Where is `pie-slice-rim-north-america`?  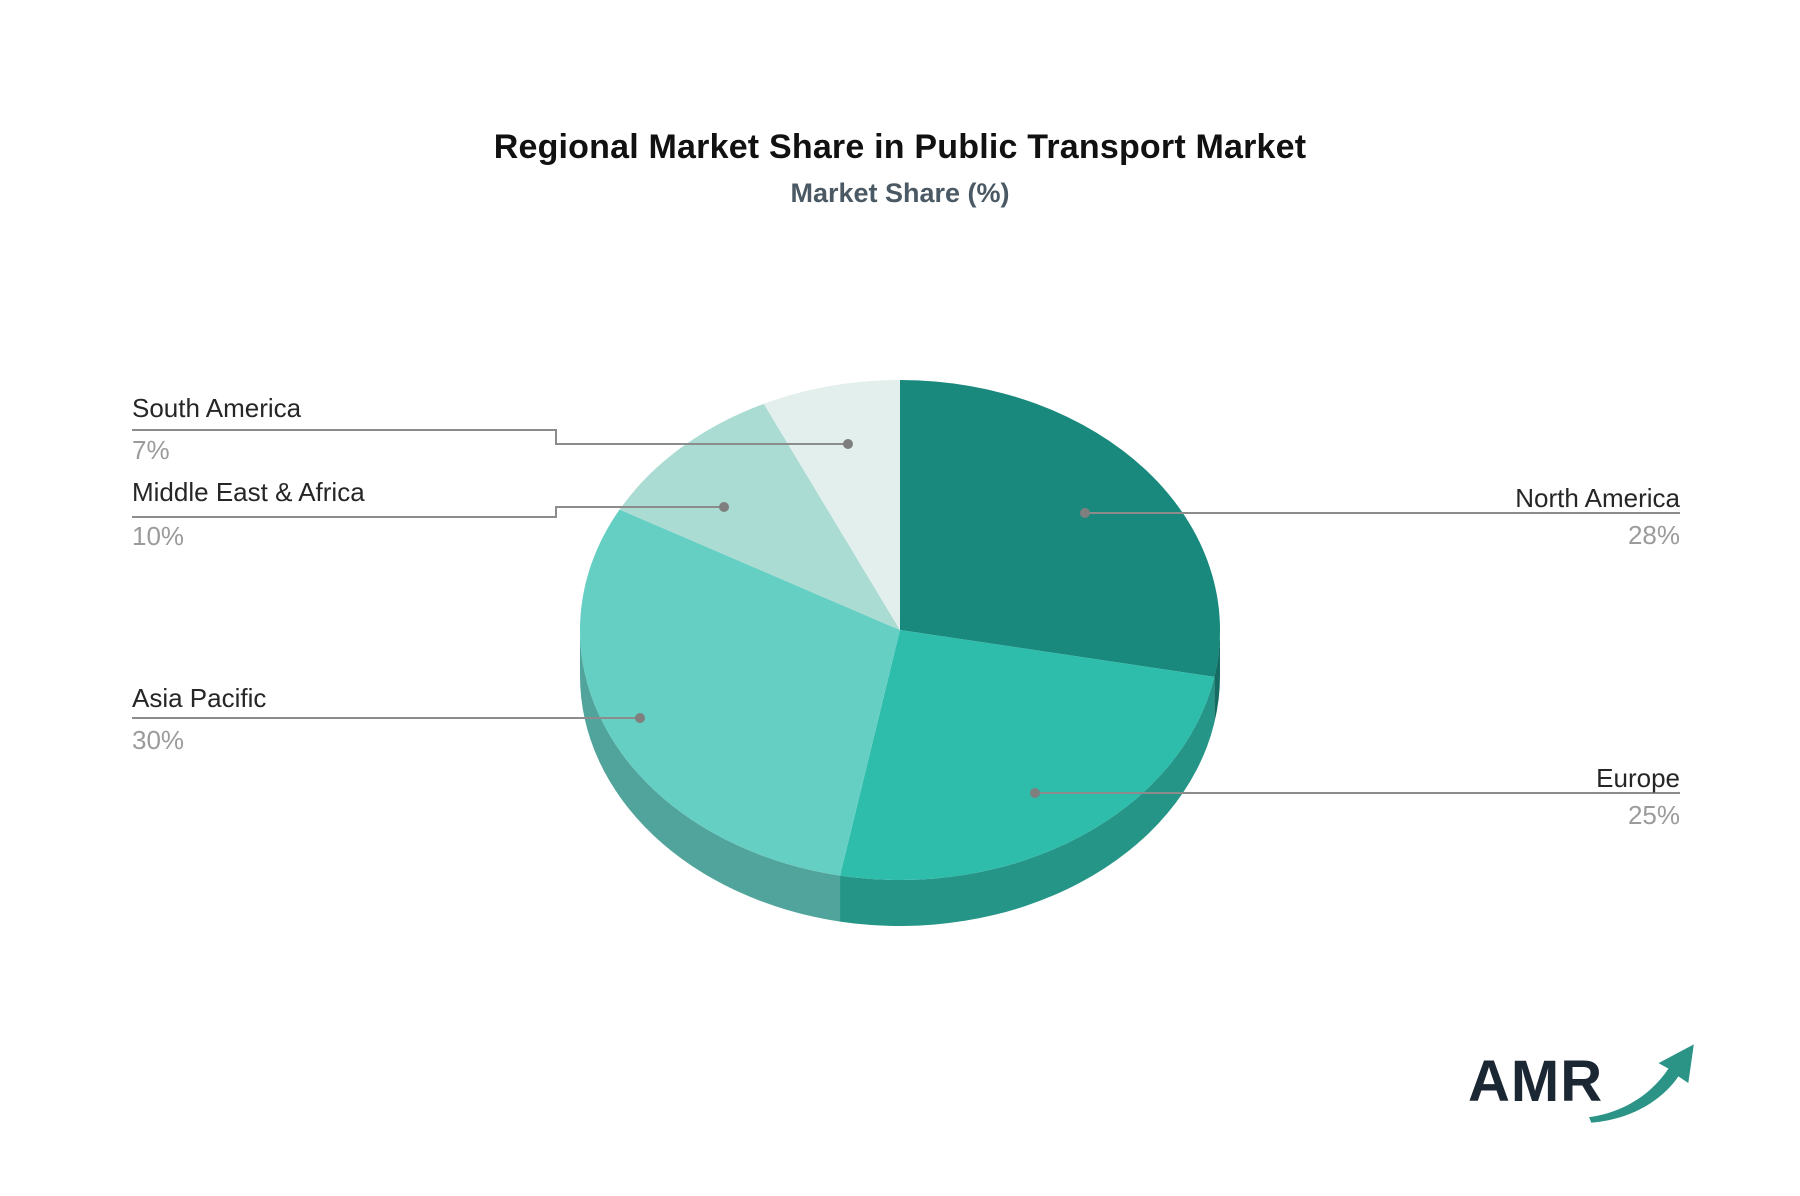 pie-slice-rim-north-america is located at coordinates (1217, 676).